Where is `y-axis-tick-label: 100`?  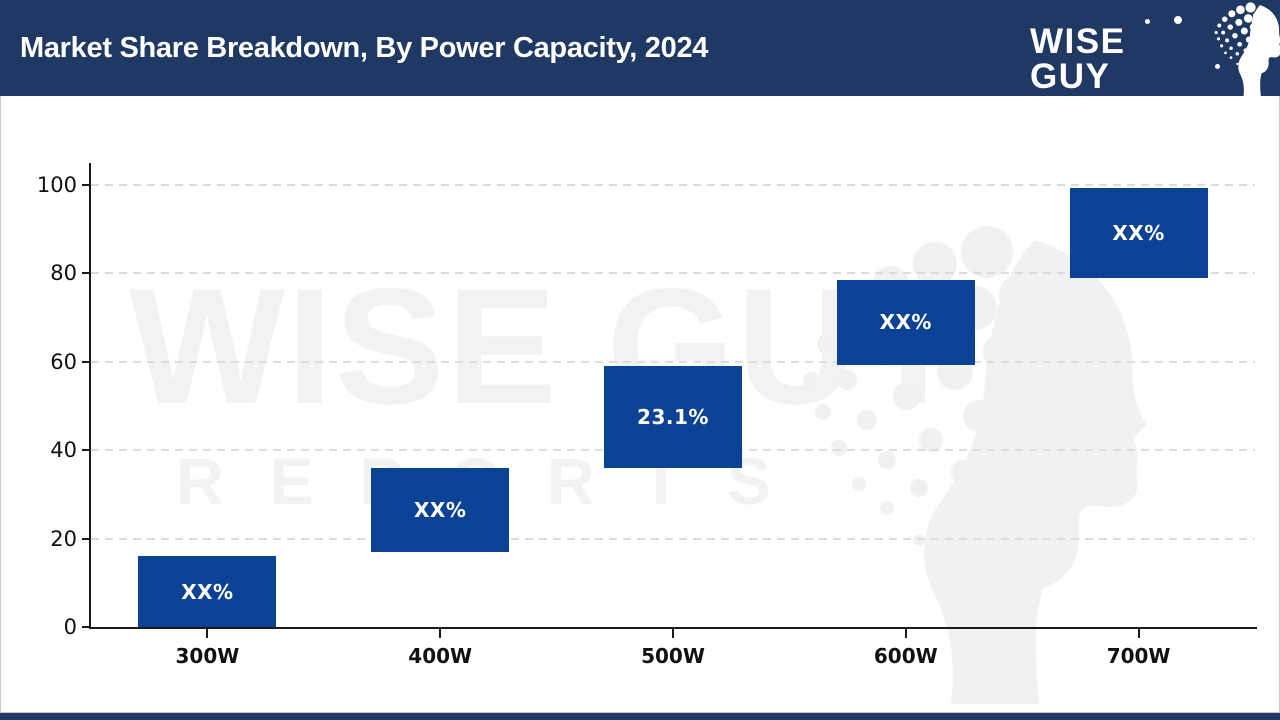 y-axis-tick-label: 100 is located at coordinates (56, 185).